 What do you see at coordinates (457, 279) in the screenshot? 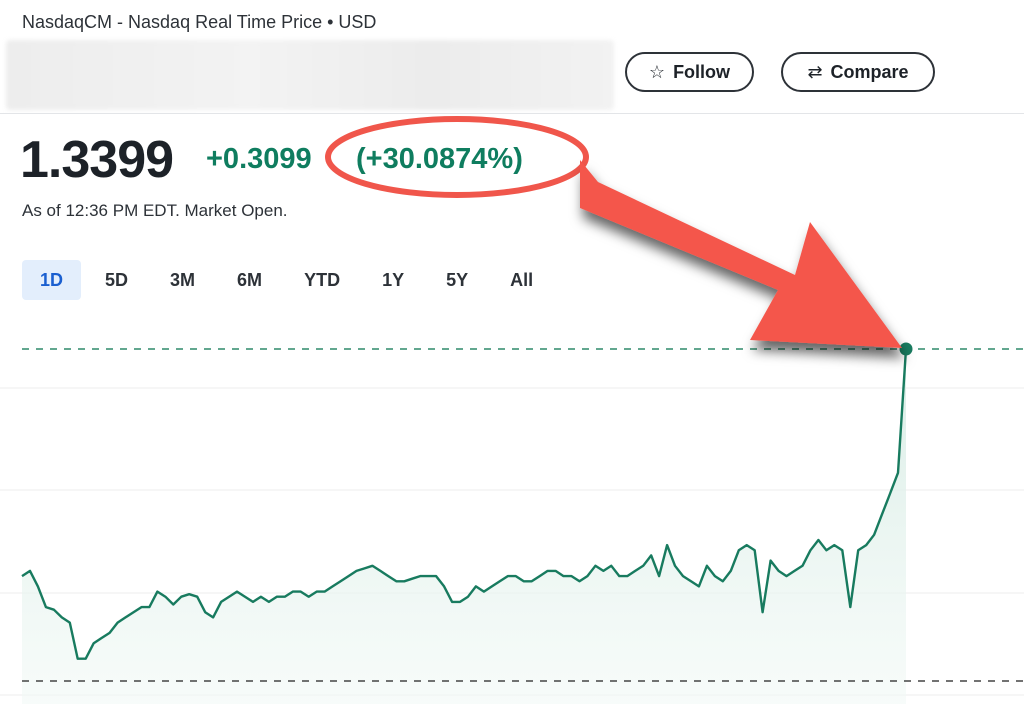
I see `range-tab-5y: 5Y` at bounding box center [457, 279].